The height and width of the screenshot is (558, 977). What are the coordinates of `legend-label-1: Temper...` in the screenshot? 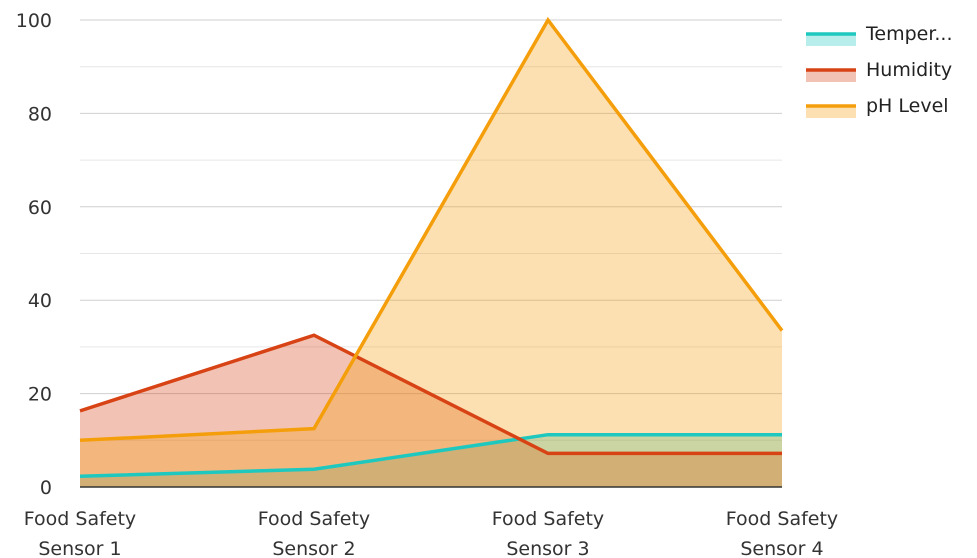 It's located at (909, 34).